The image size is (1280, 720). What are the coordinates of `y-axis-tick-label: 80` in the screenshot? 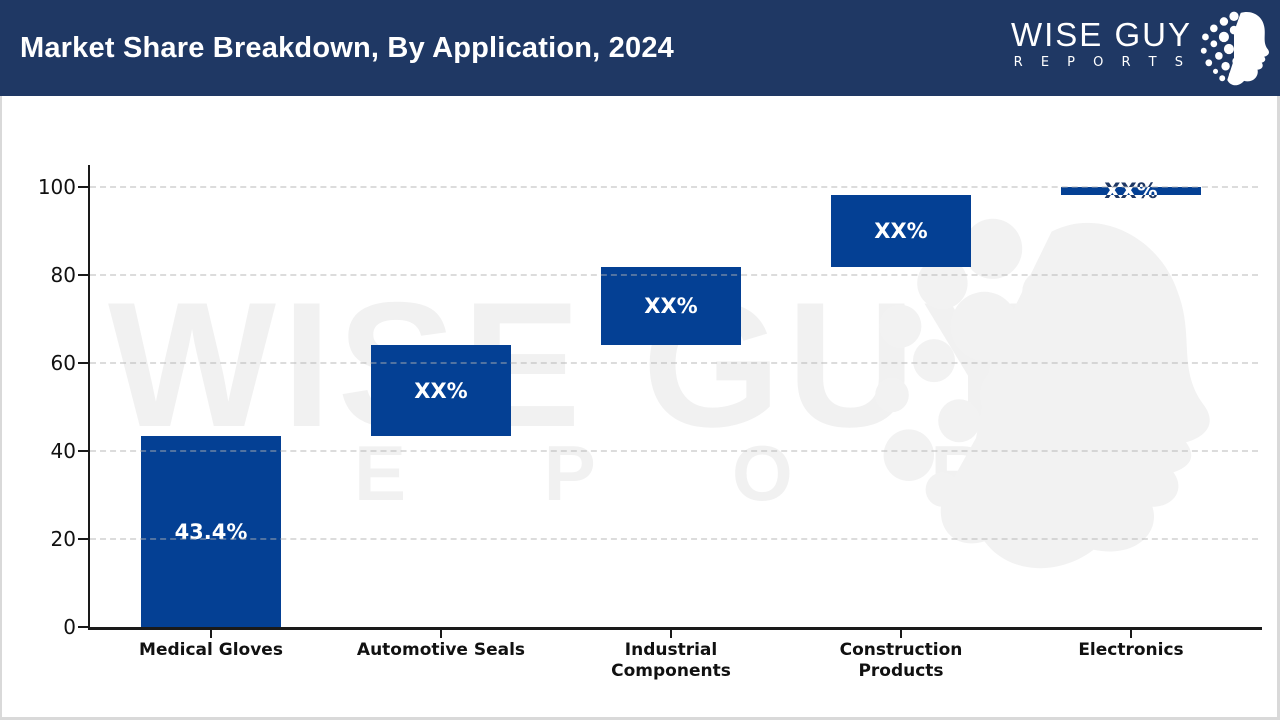 It's located at (63, 275).